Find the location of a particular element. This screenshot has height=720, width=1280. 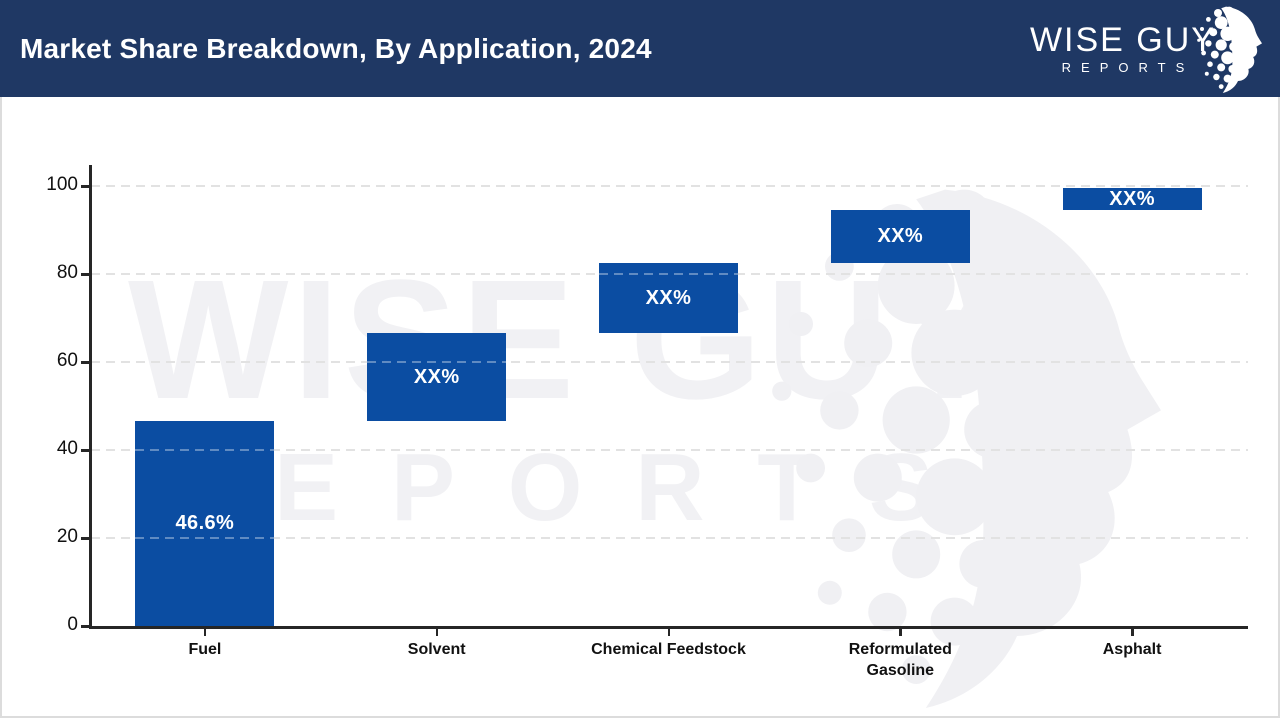

bar-asphalt: XX% is located at coordinates (1132, 198).